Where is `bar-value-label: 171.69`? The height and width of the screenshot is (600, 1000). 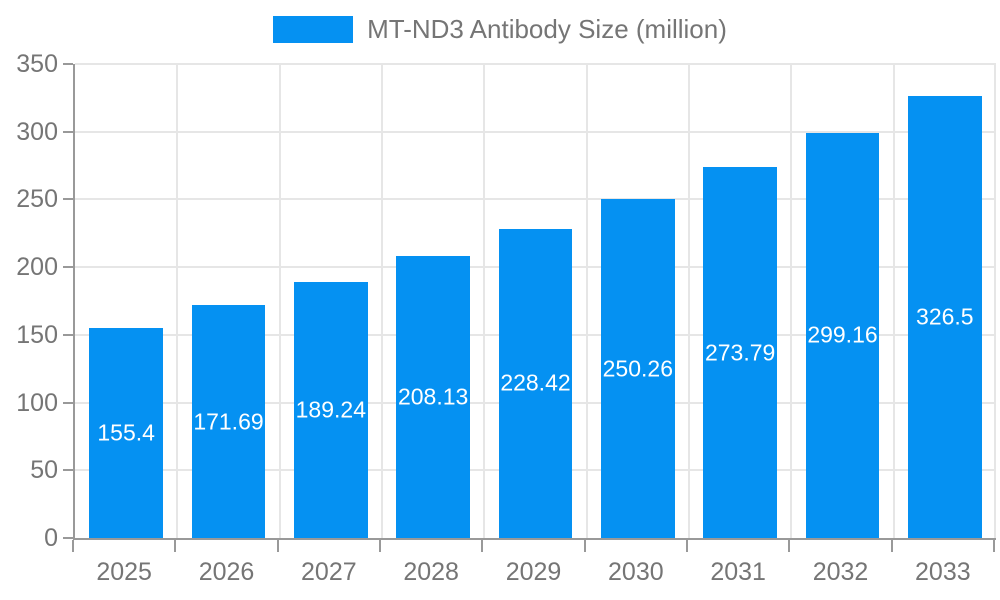 bar-value-label: 171.69 is located at coordinates (228, 421).